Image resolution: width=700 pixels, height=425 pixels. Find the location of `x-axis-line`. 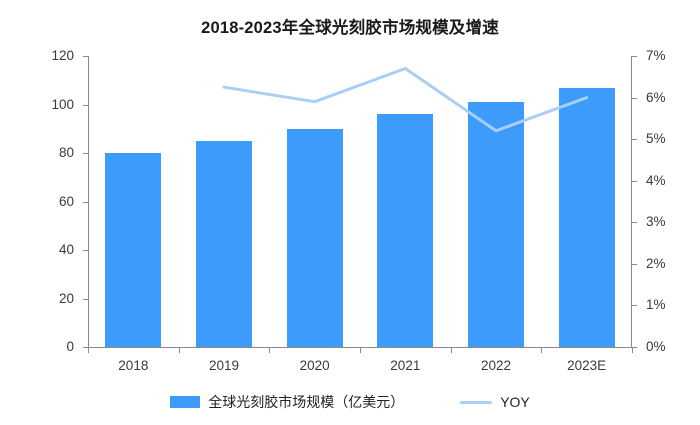

x-axis-line is located at coordinates (360, 347).